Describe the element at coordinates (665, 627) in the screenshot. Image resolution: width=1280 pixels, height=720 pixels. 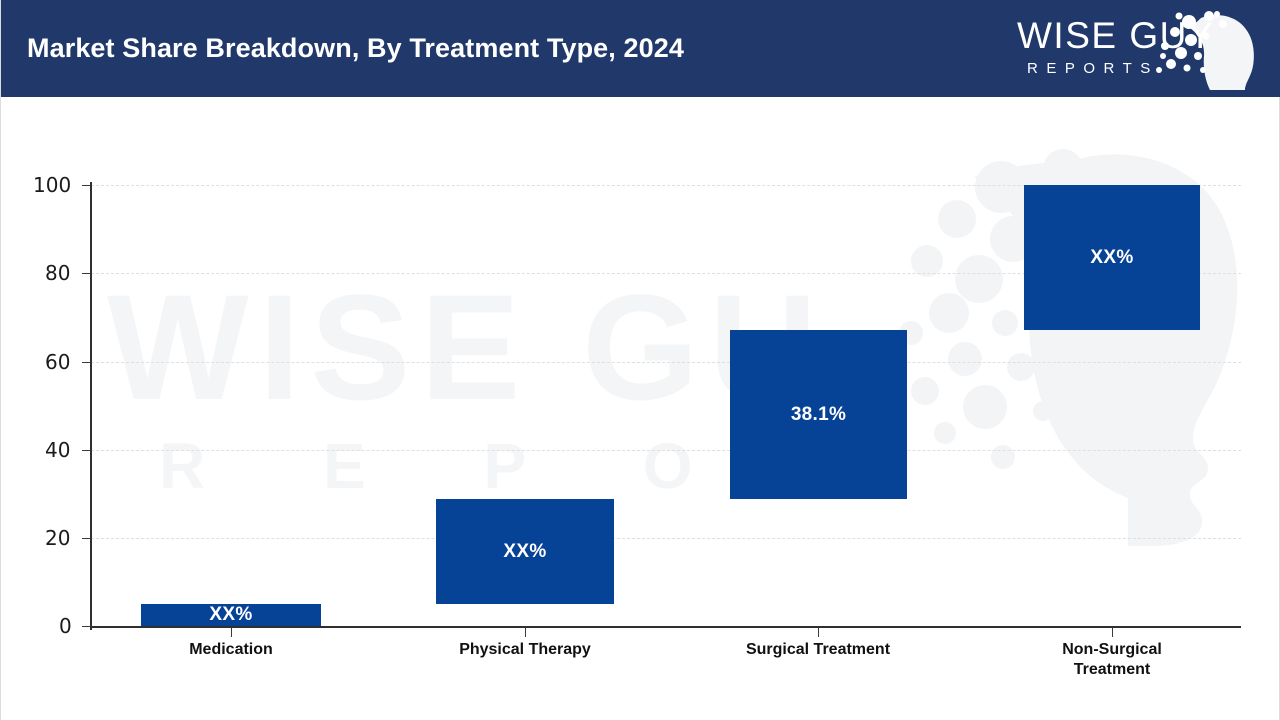
I see `x-axis-line` at that location.